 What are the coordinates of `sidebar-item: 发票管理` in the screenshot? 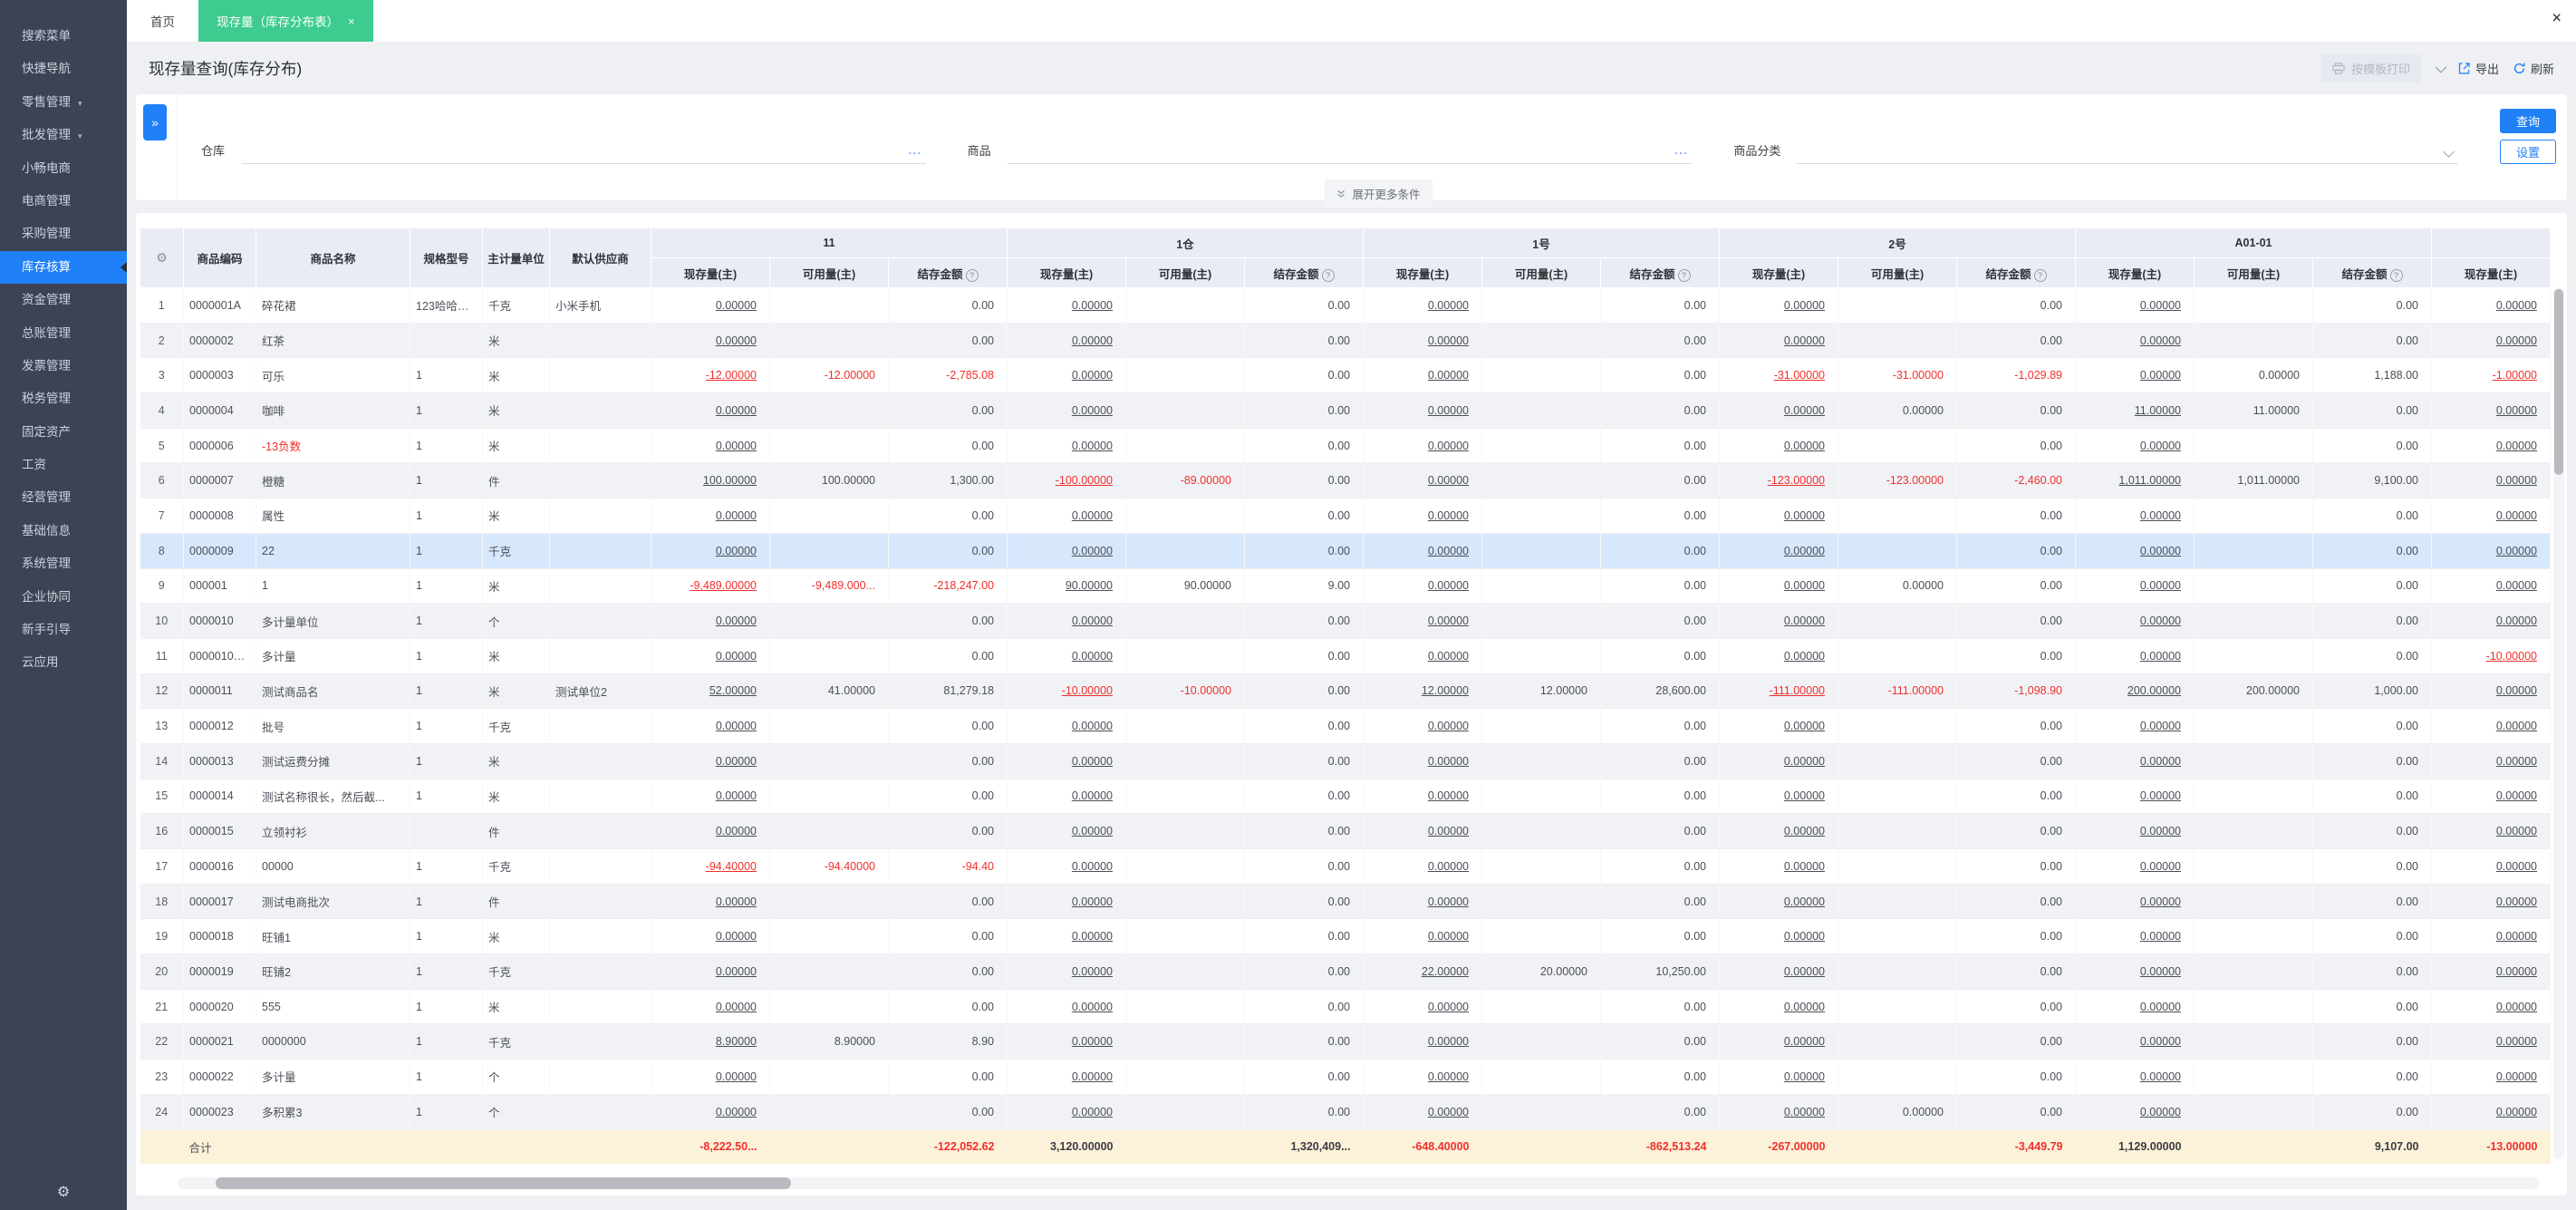 It's located at (63, 366).